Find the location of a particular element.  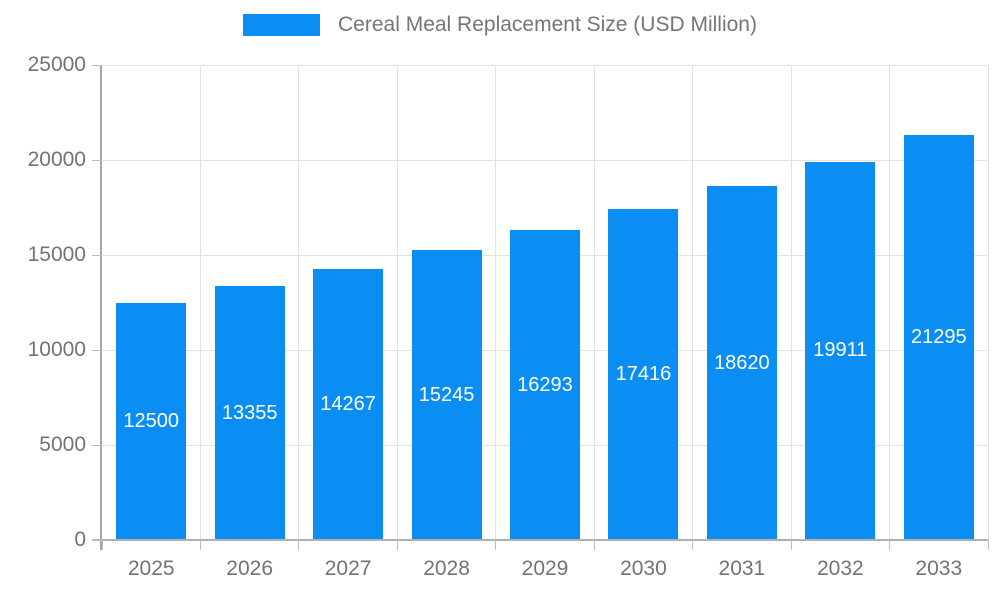

x-tick-label: 2025 is located at coordinates (151, 568).